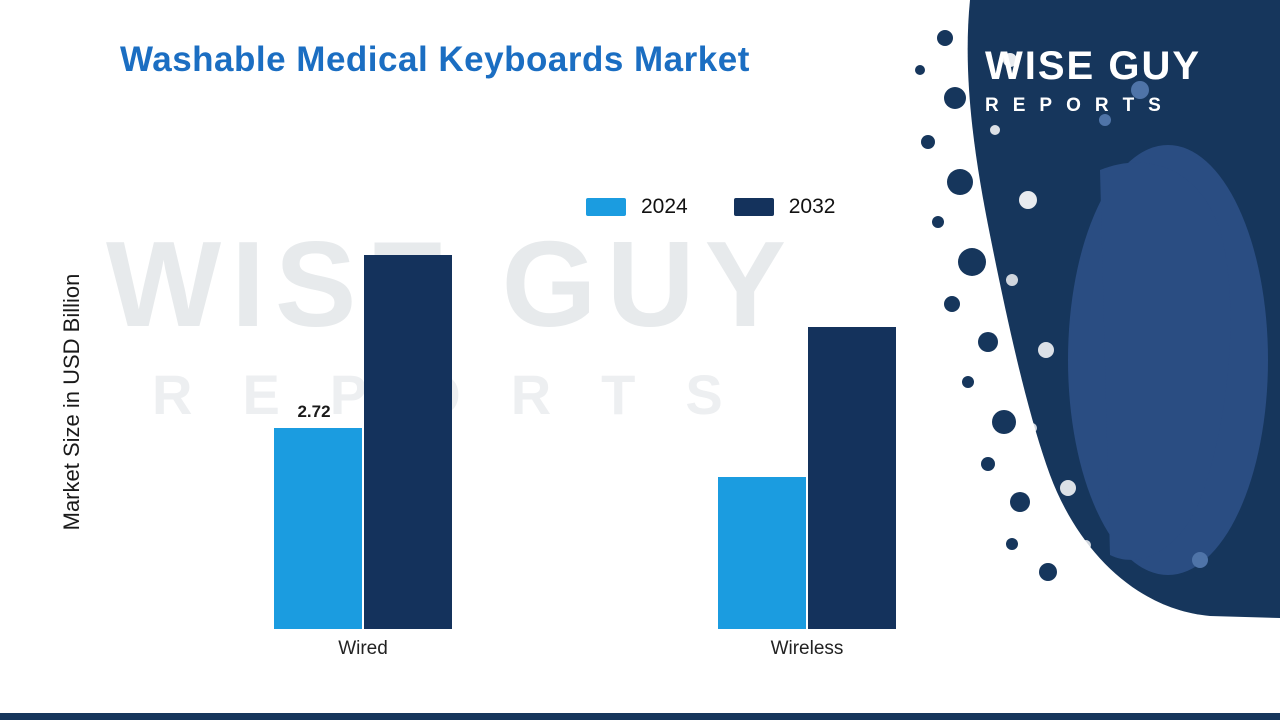 The height and width of the screenshot is (720, 1280). I want to click on legend-item-2024: 2024, so click(637, 207).